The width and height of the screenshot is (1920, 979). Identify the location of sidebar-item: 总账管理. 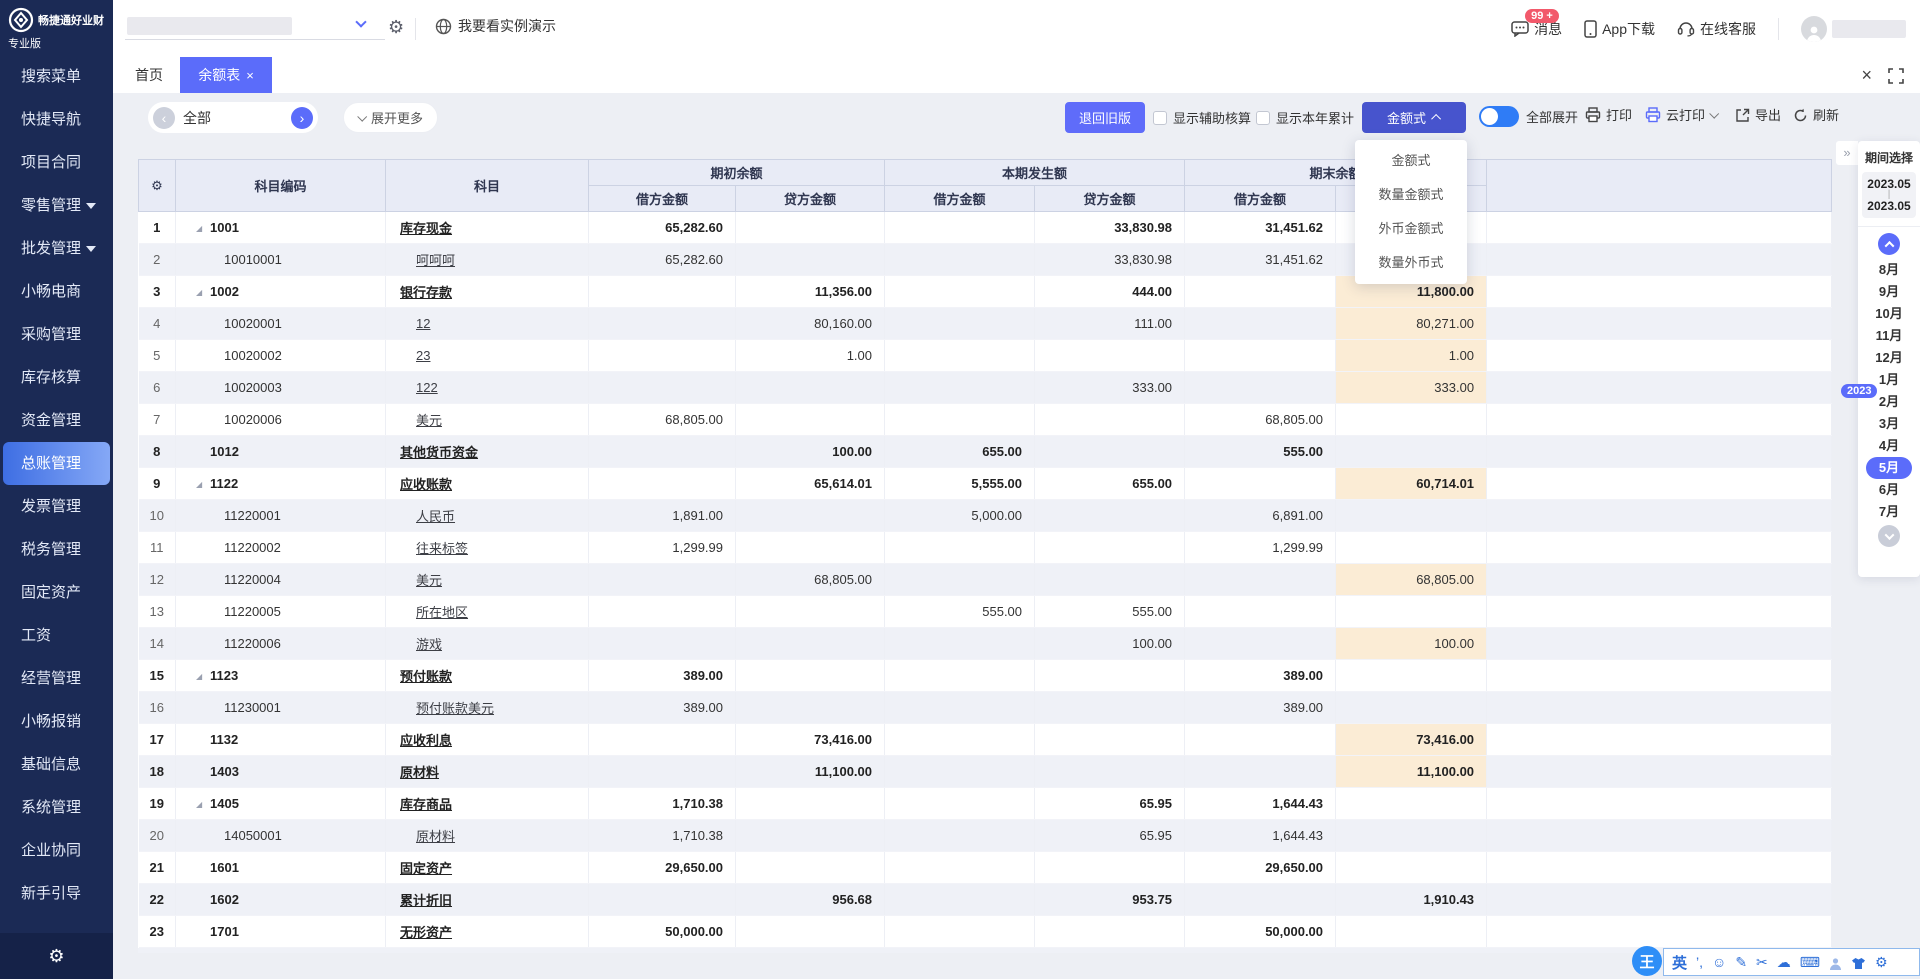
(56, 463).